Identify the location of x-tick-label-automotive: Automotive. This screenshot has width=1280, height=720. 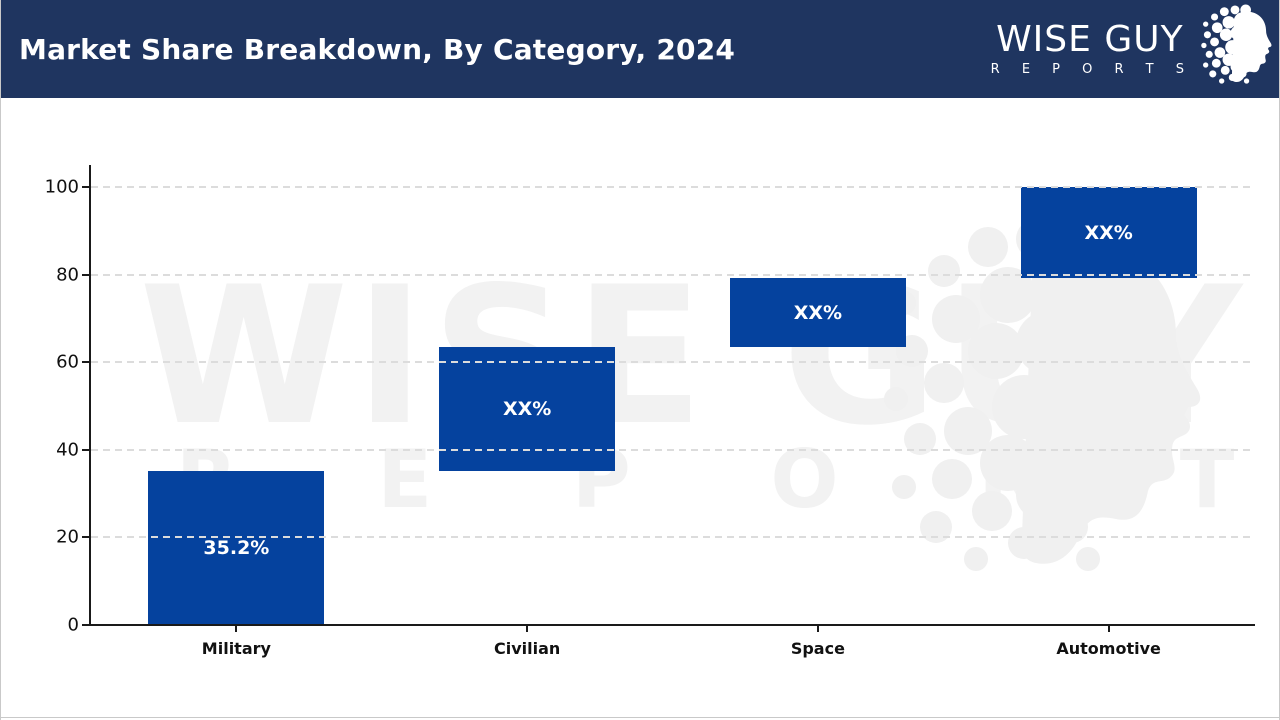
(1108, 648).